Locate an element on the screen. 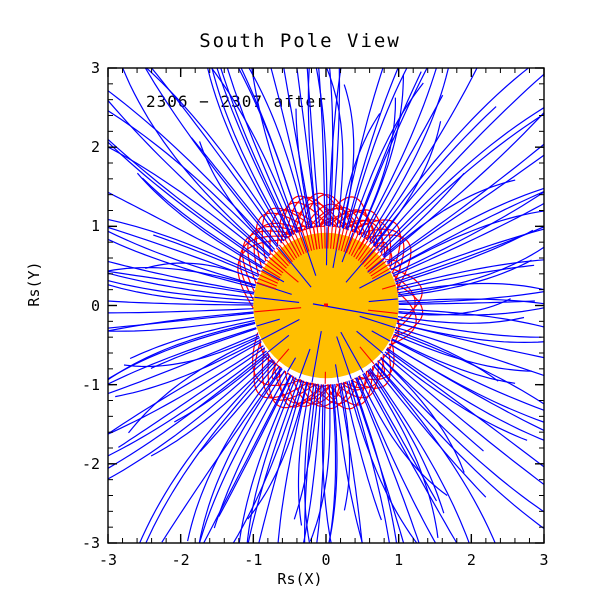  x-axis-label: Rs(X) is located at coordinates (300, 579).